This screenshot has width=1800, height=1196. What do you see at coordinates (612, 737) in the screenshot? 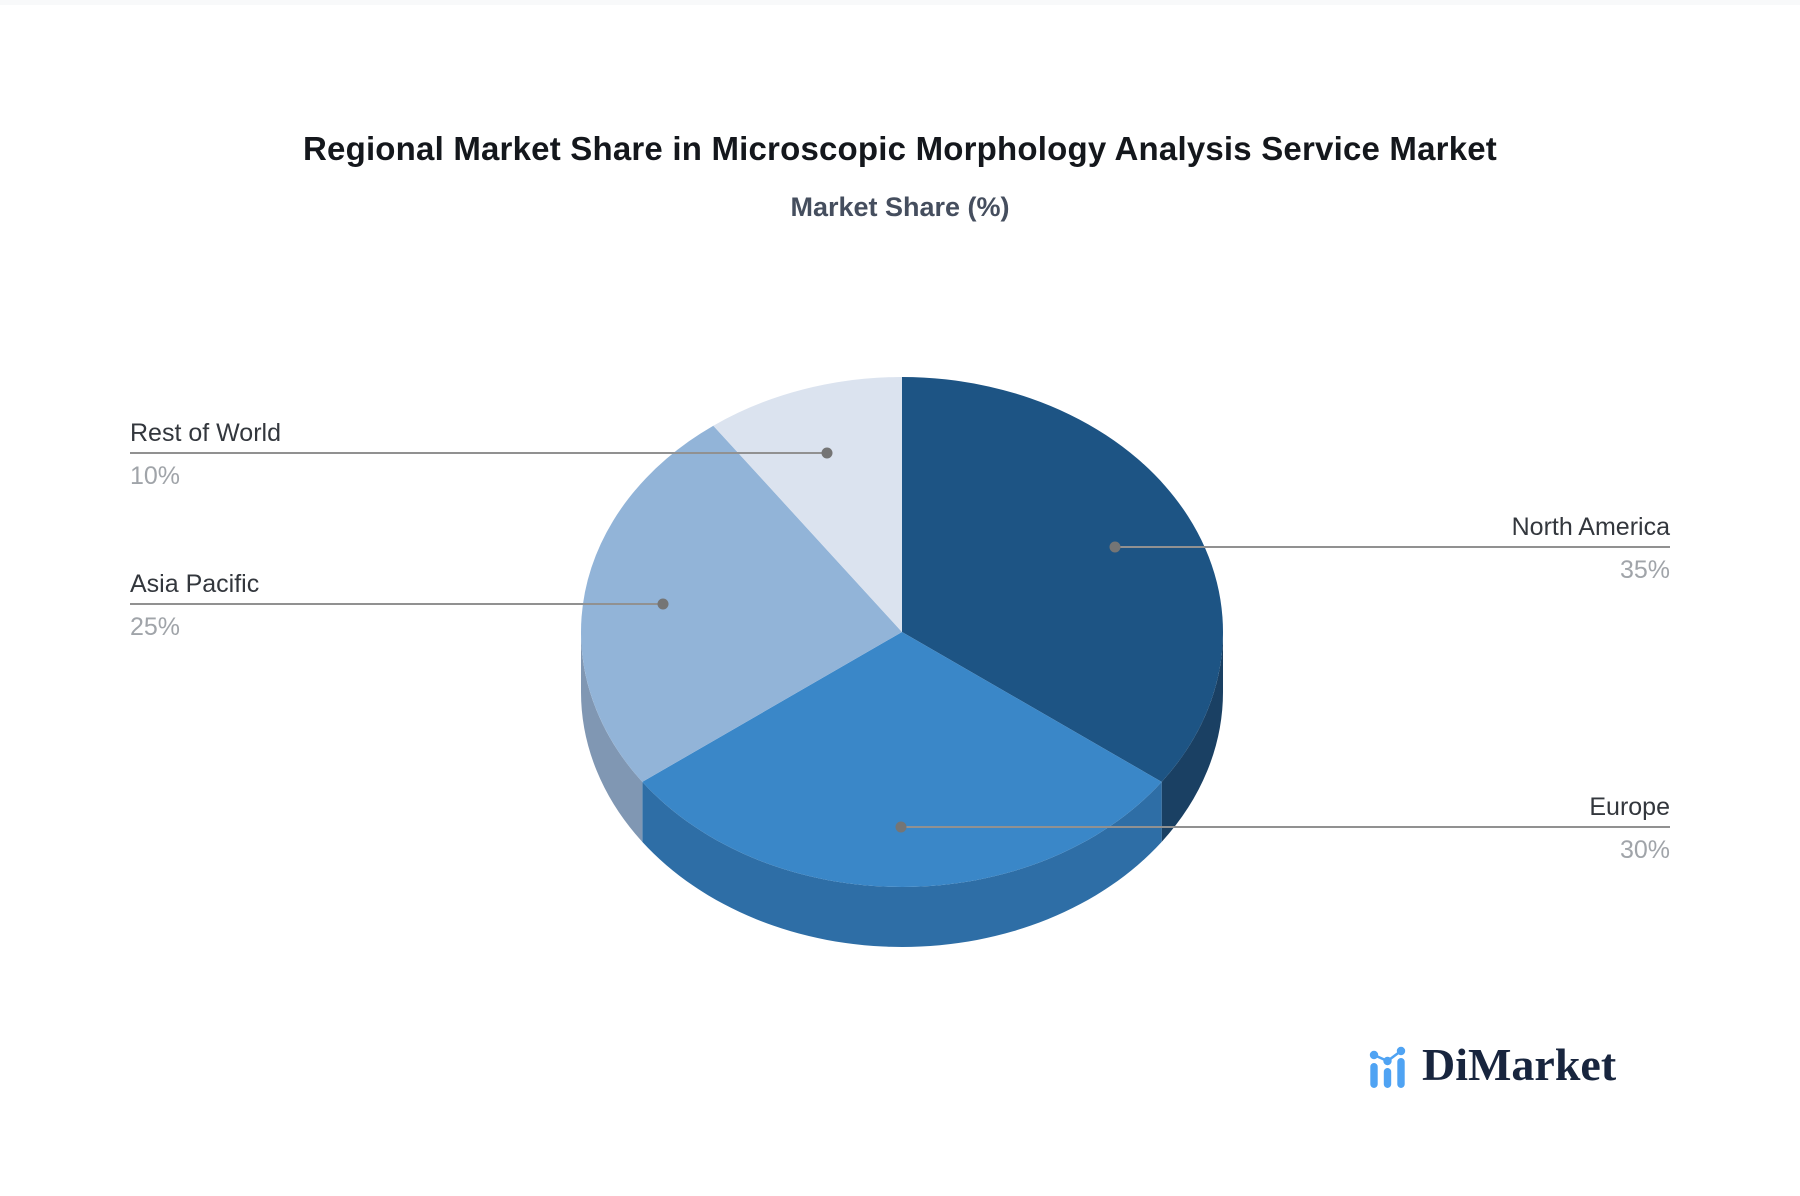
I see `pie-side-asia-pacific` at bounding box center [612, 737].